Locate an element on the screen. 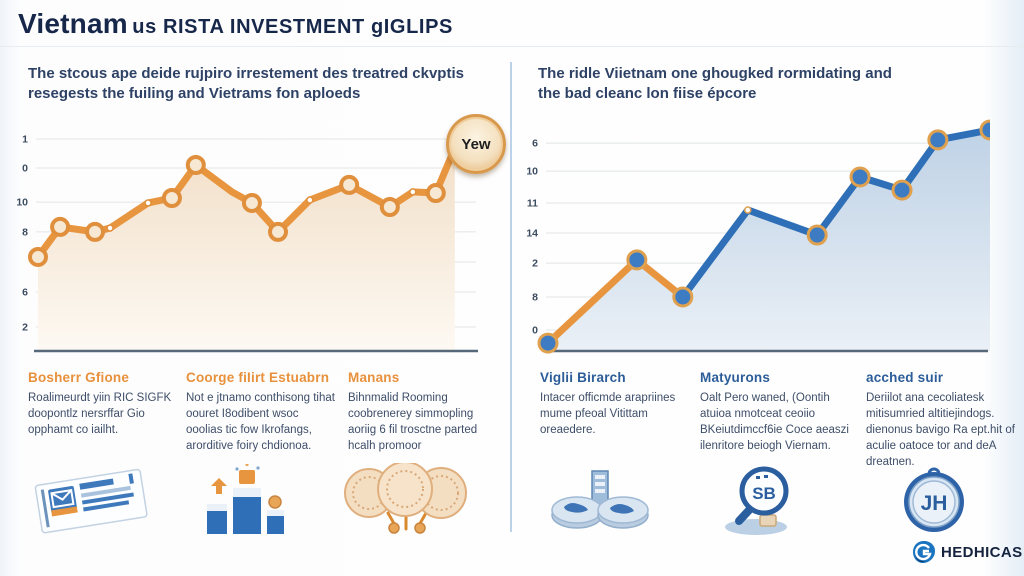 Image resolution: width=1024 pixels, height=576 pixels. coin-symbol-icon: JH is located at coordinates (934, 500).